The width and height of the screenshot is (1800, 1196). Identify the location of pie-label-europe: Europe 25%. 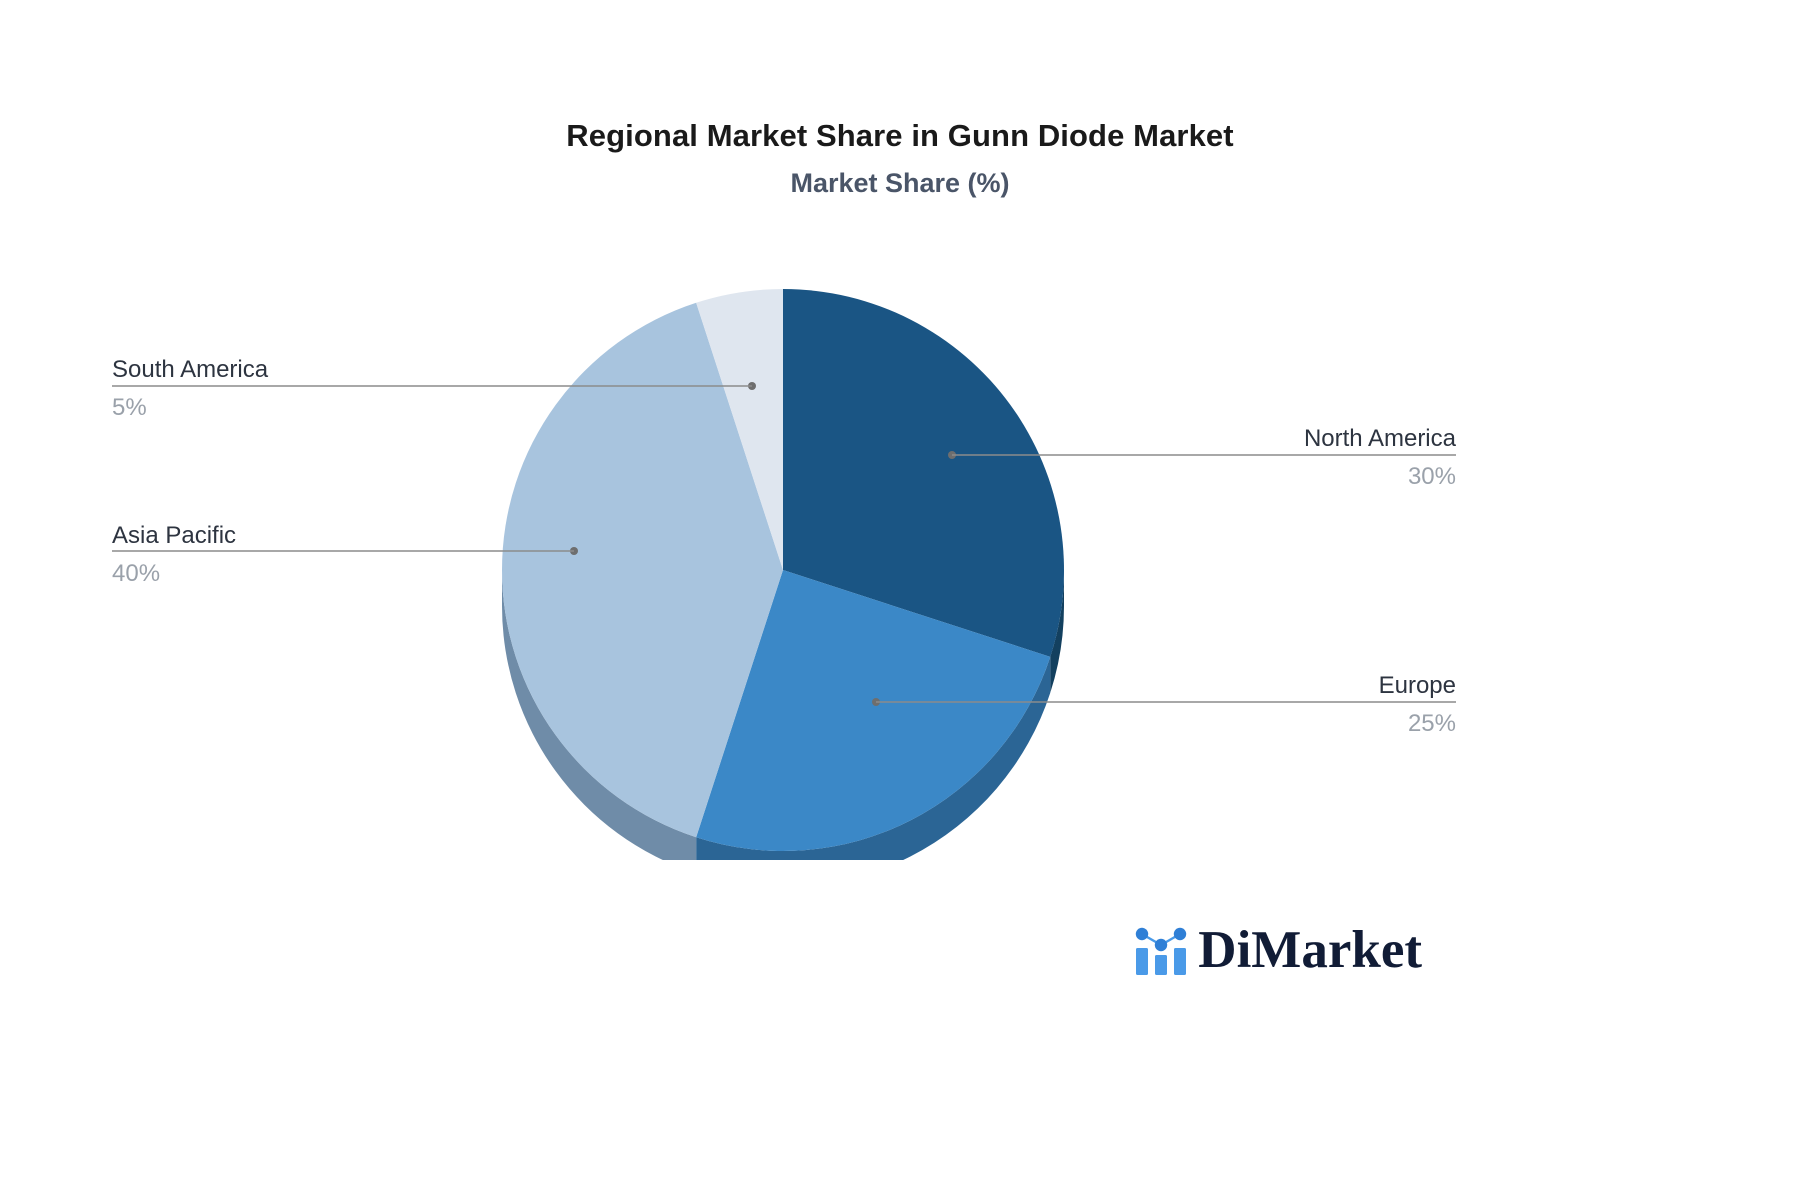
(1417, 705).